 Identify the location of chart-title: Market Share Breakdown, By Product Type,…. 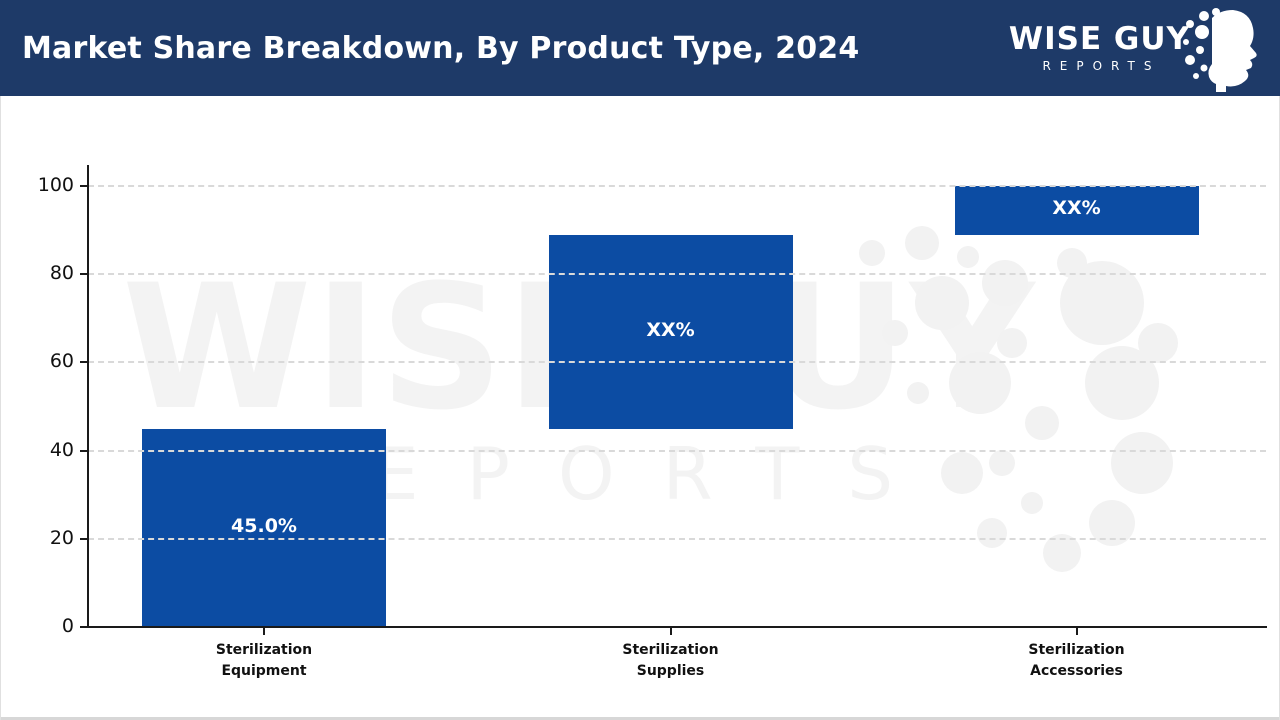
(441, 48).